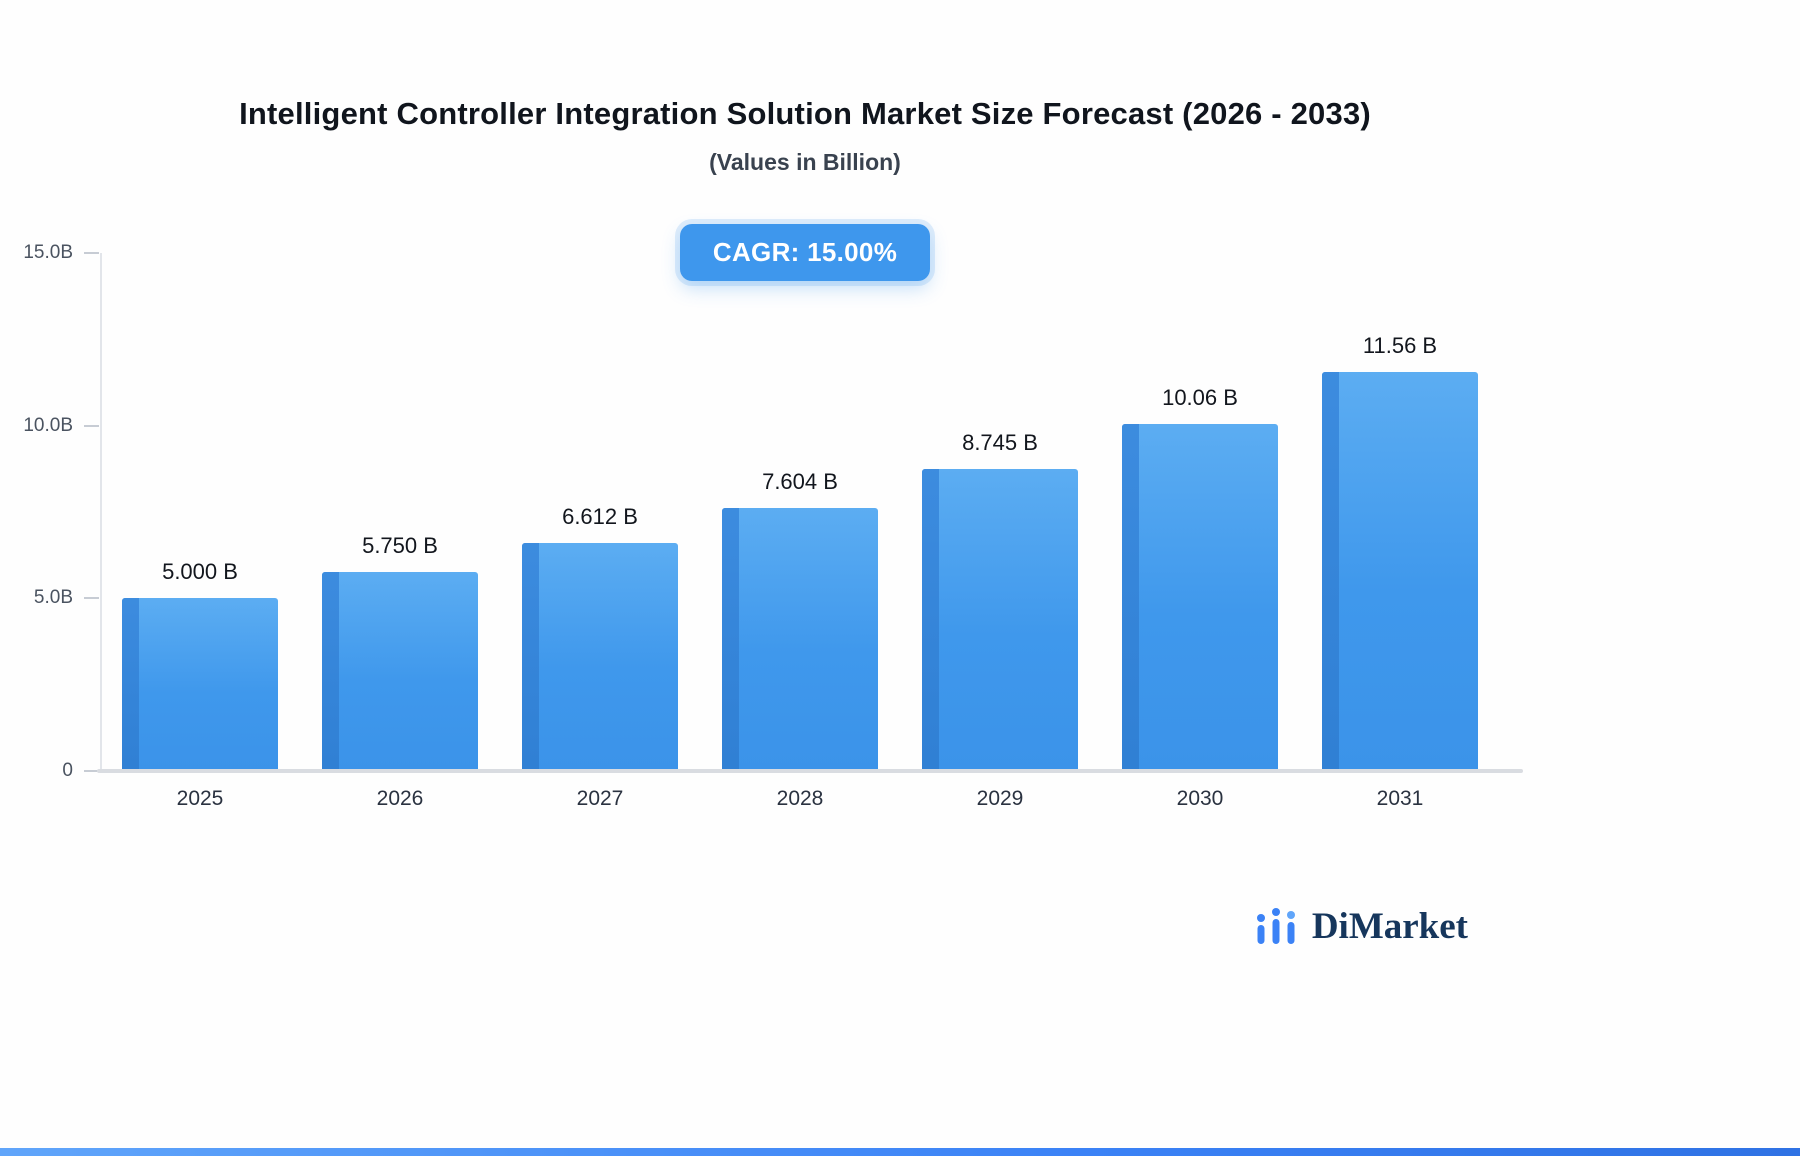  I want to click on dimarket-logo: DiMarket, so click(1360, 926).